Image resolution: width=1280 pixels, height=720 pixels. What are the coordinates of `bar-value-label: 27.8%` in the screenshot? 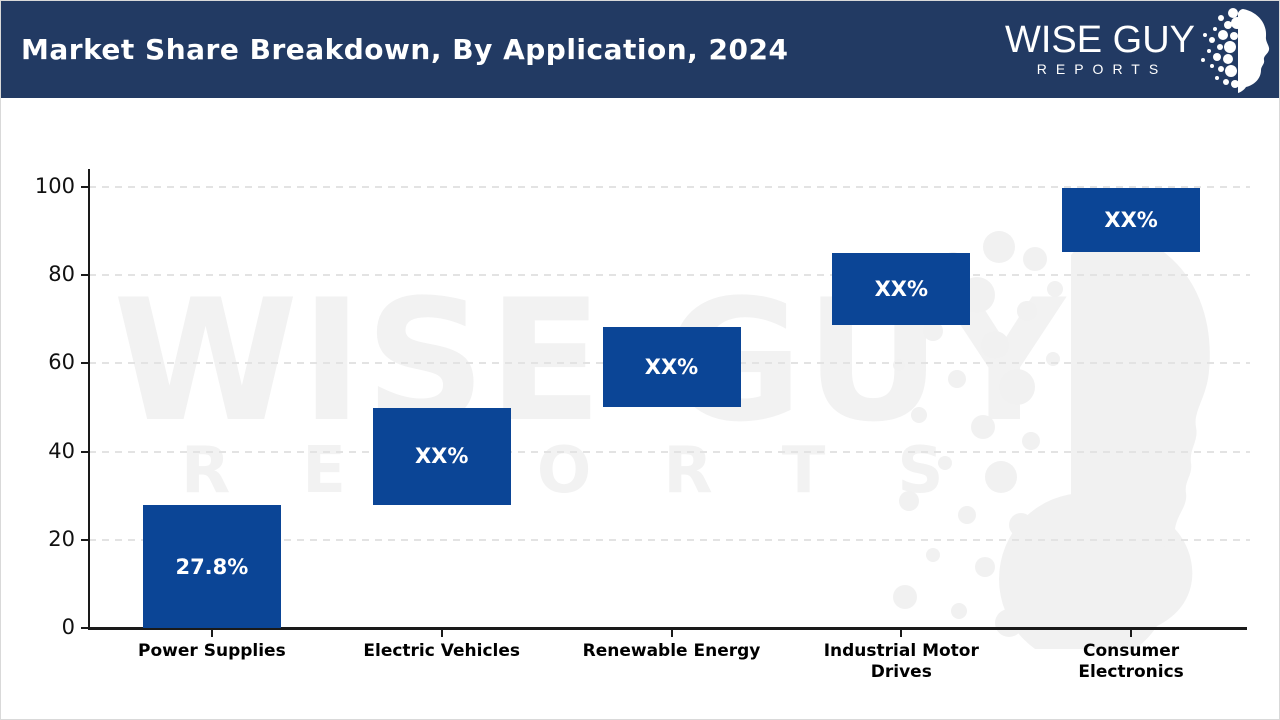 It's located at (212, 566).